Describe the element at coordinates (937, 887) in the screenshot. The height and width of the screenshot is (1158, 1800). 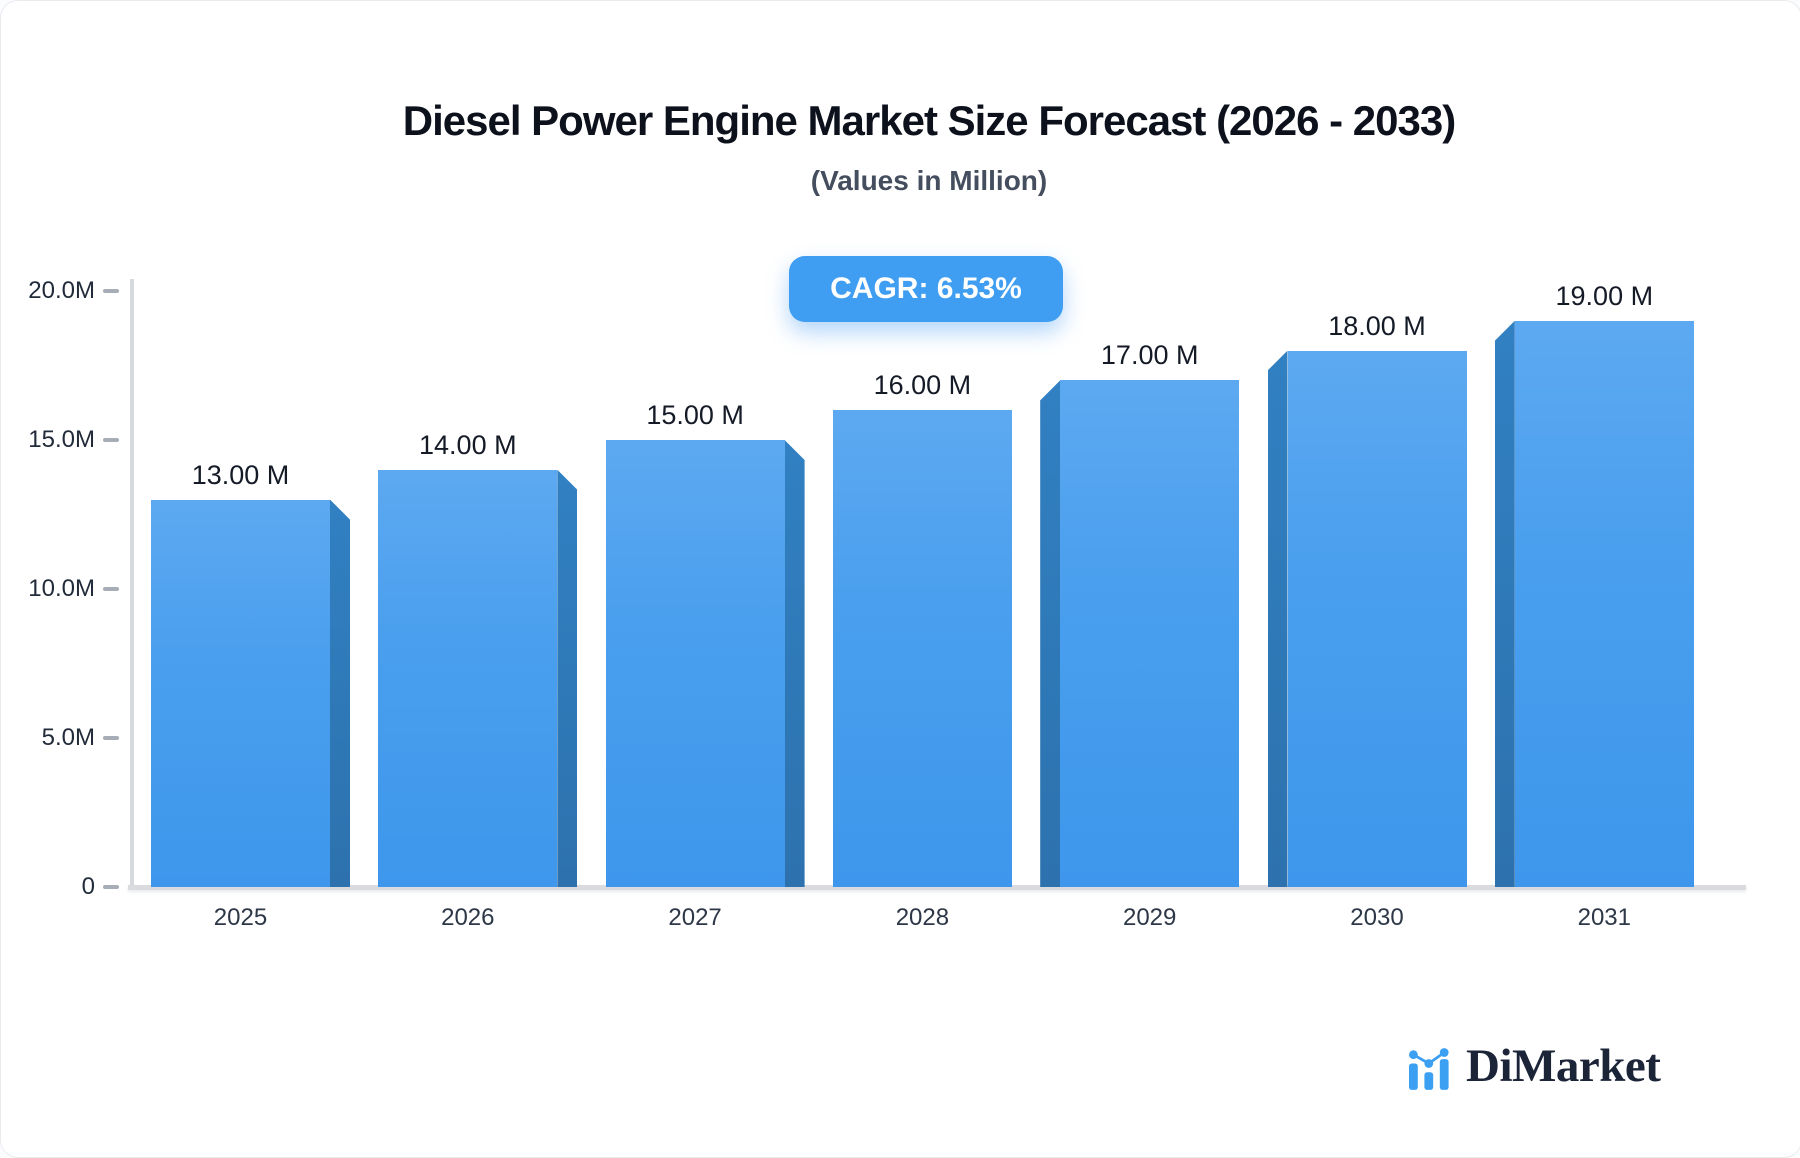
I see `x-axis-line` at that location.